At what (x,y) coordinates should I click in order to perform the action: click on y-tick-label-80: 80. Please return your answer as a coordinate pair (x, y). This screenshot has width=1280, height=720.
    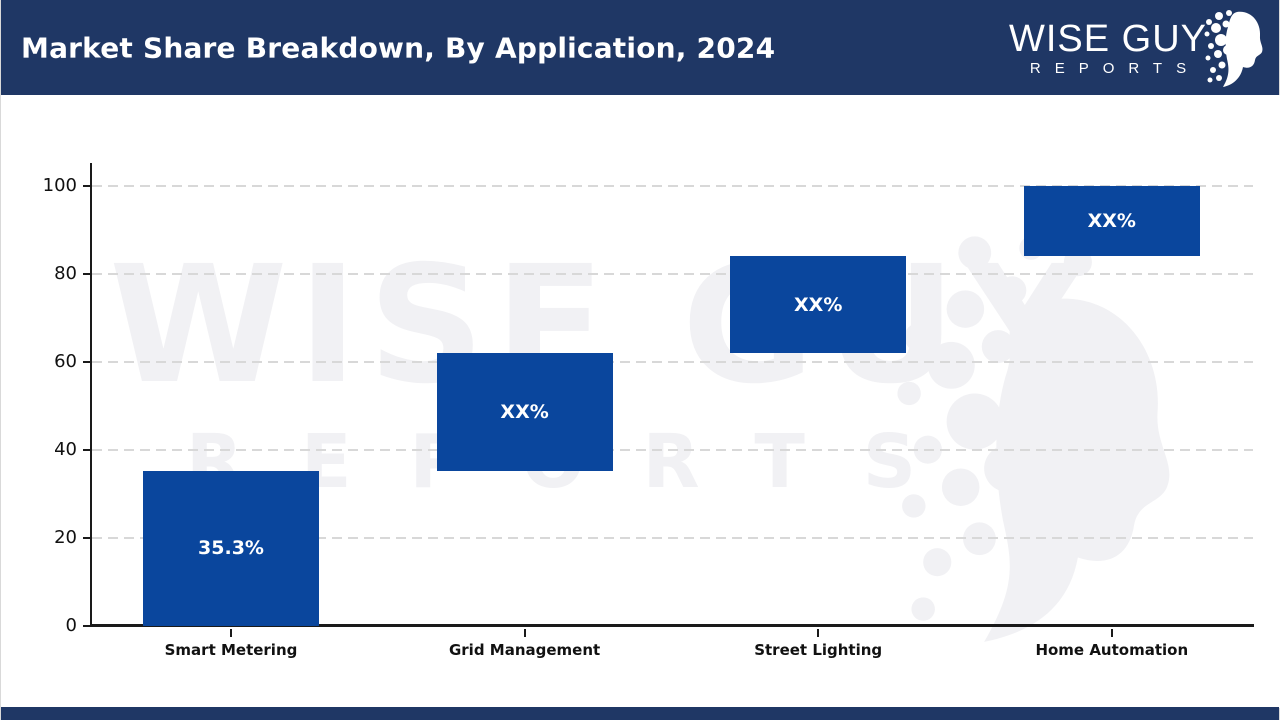
    Looking at the image, I should click on (65, 273).